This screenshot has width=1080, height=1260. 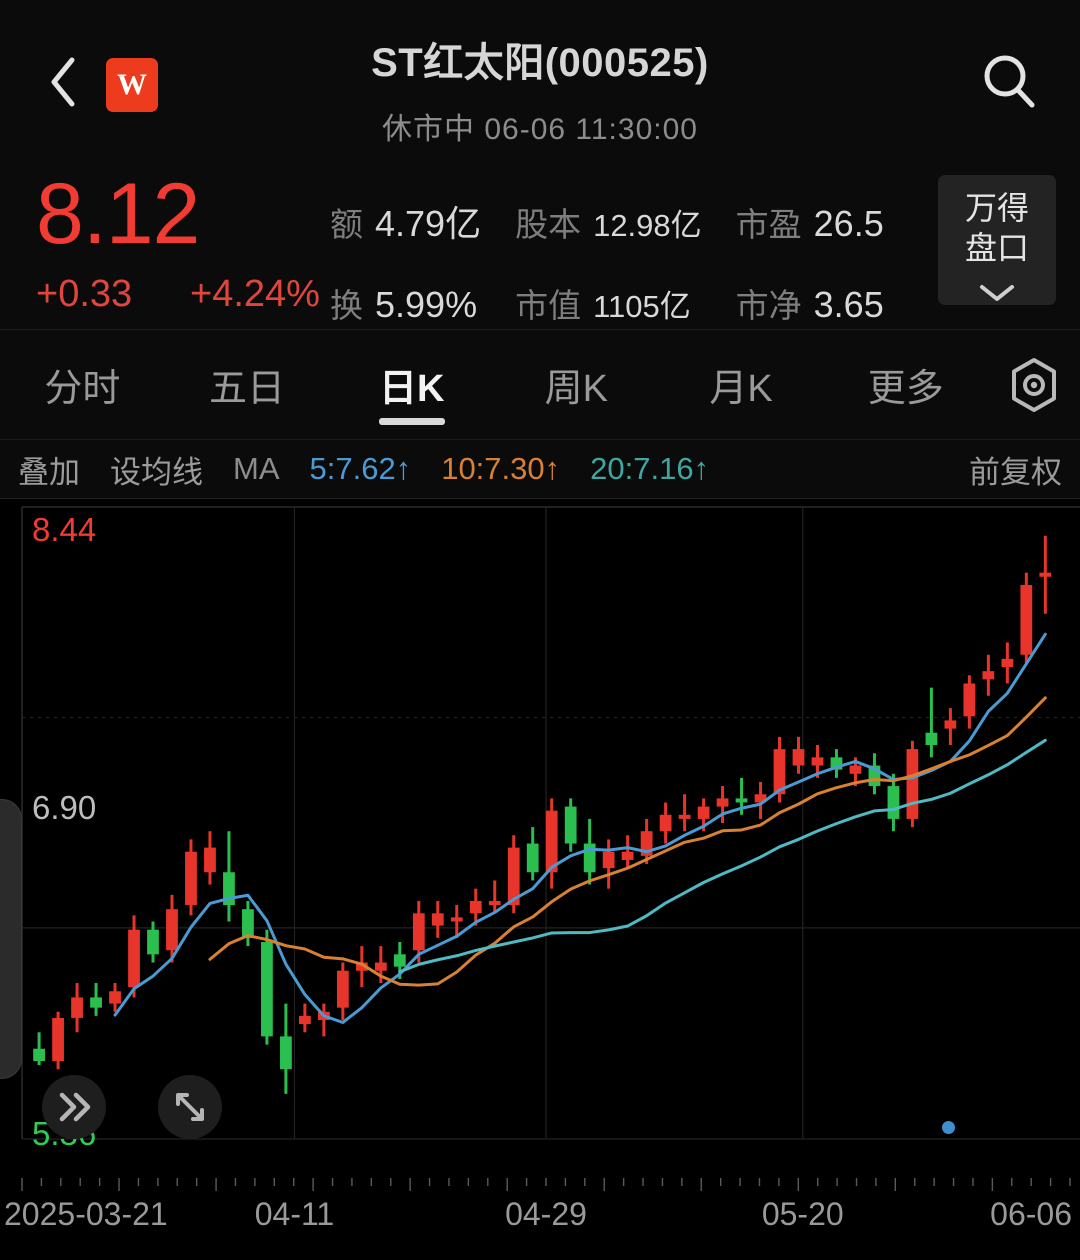 I want to click on stat-value-pb: 3.65, so click(x=848, y=304).